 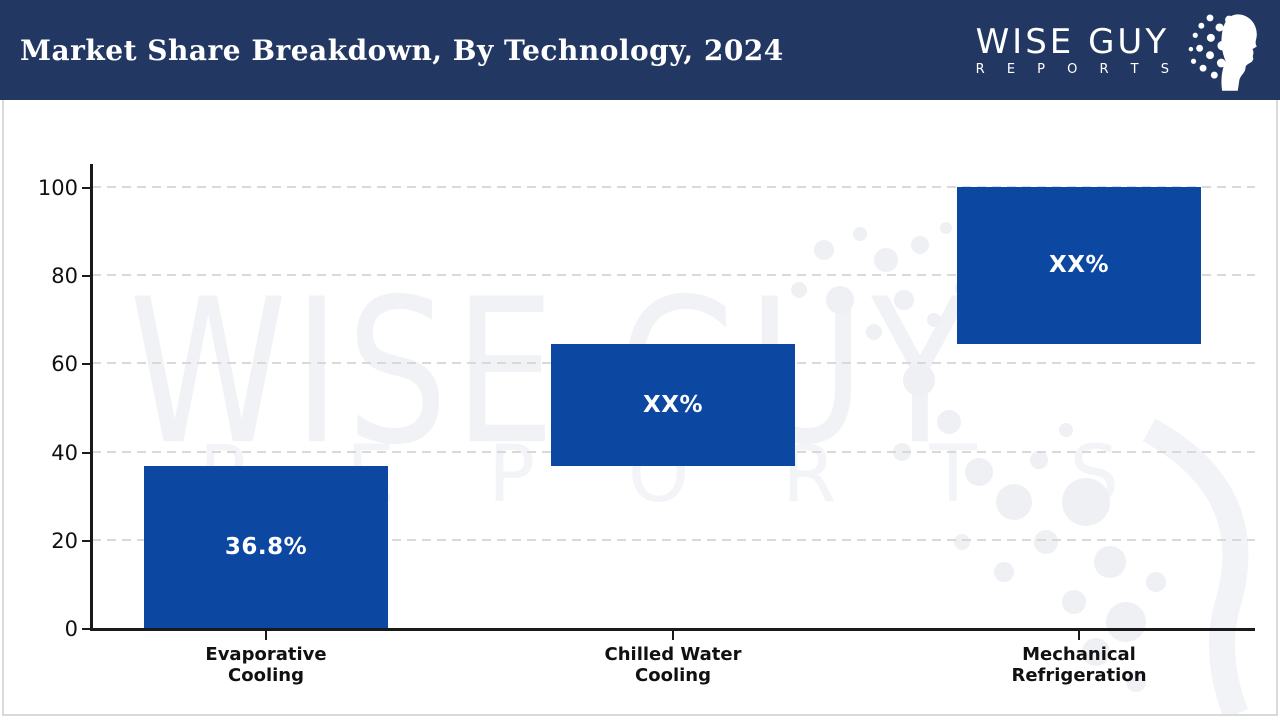 I want to click on wiseguy-logo-text: WISE GUY R E P O R T S, so click(x=1072, y=50).